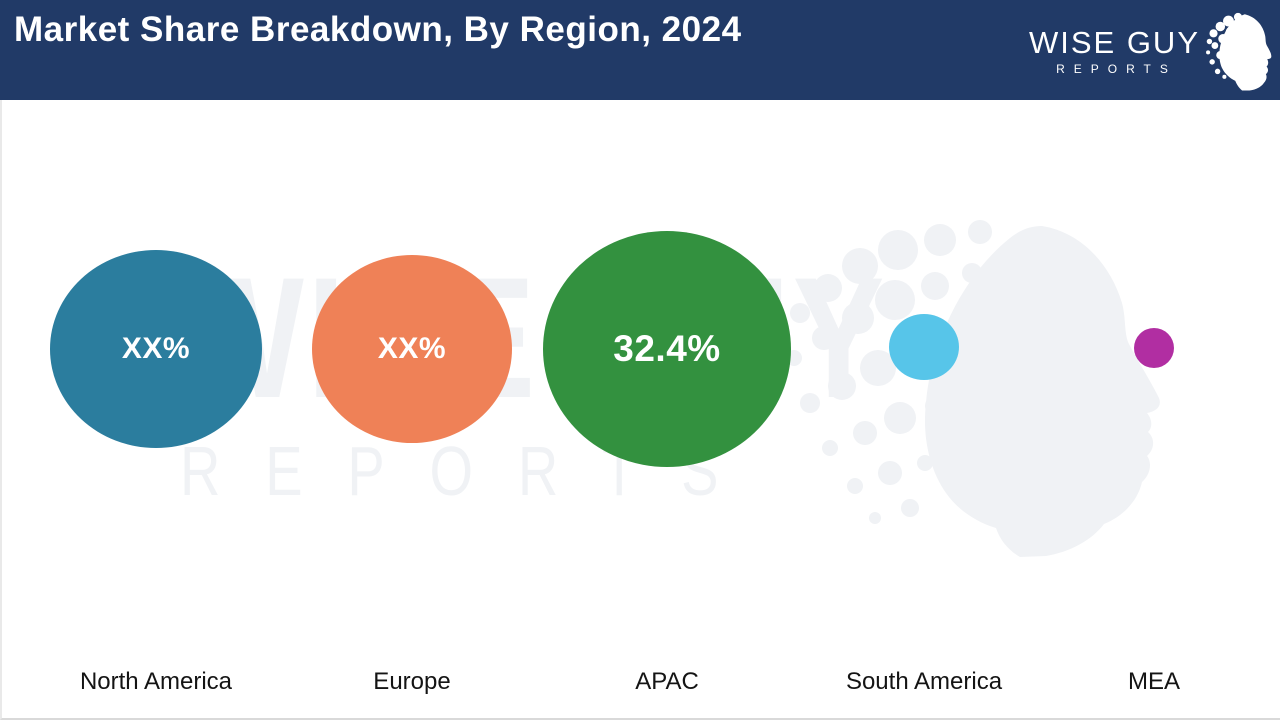 The width and height of the screenshot is (1280, 720). What do you see at coordinates (924, 681) in the screenshot?
I see `category-label-south-america: South America` at bounding box center [924, 681].